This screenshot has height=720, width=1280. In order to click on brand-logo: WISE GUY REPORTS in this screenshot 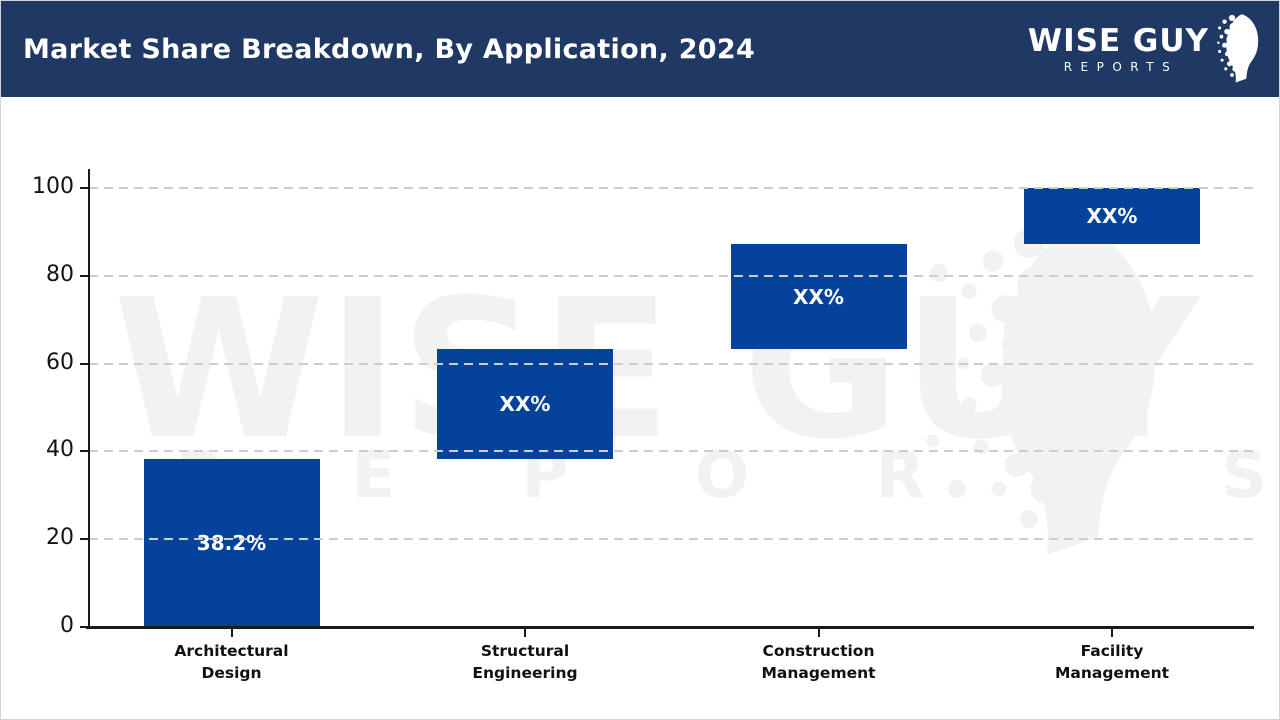, I will do `click(1145, 49)`.